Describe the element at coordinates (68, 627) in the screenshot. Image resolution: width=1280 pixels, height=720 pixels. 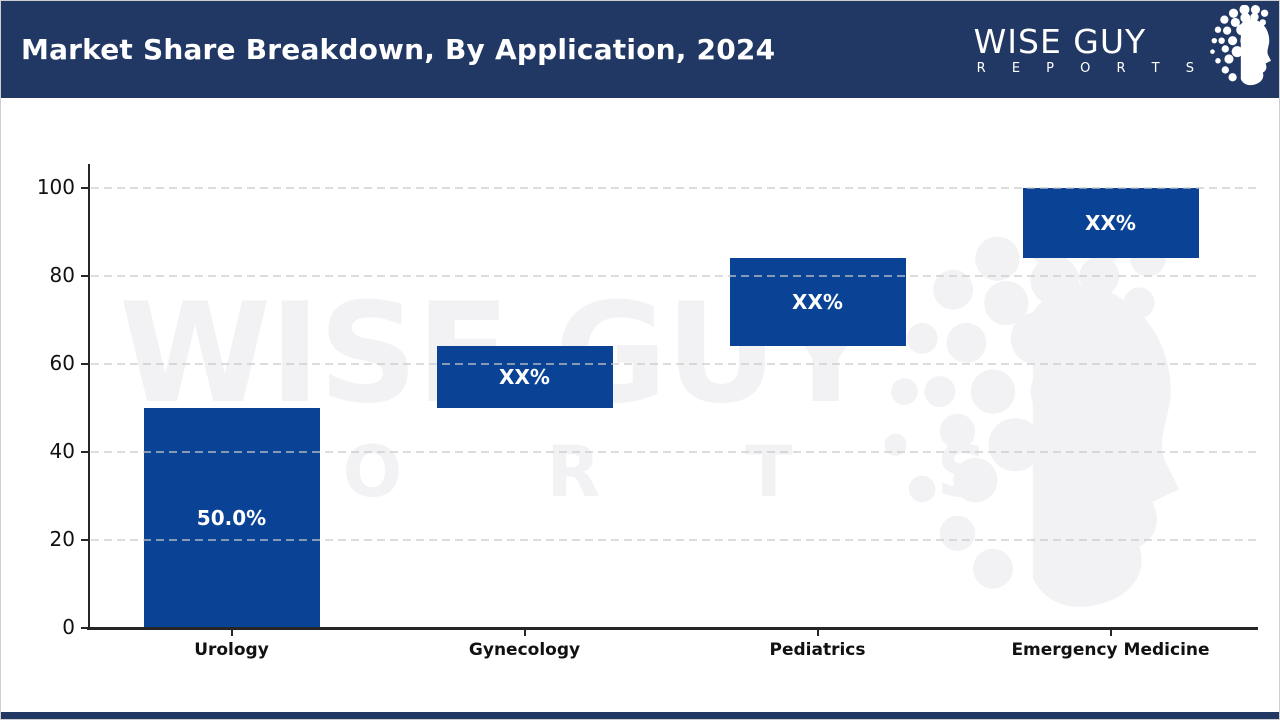
I see `y-axis-tick-label: 0` at that location.